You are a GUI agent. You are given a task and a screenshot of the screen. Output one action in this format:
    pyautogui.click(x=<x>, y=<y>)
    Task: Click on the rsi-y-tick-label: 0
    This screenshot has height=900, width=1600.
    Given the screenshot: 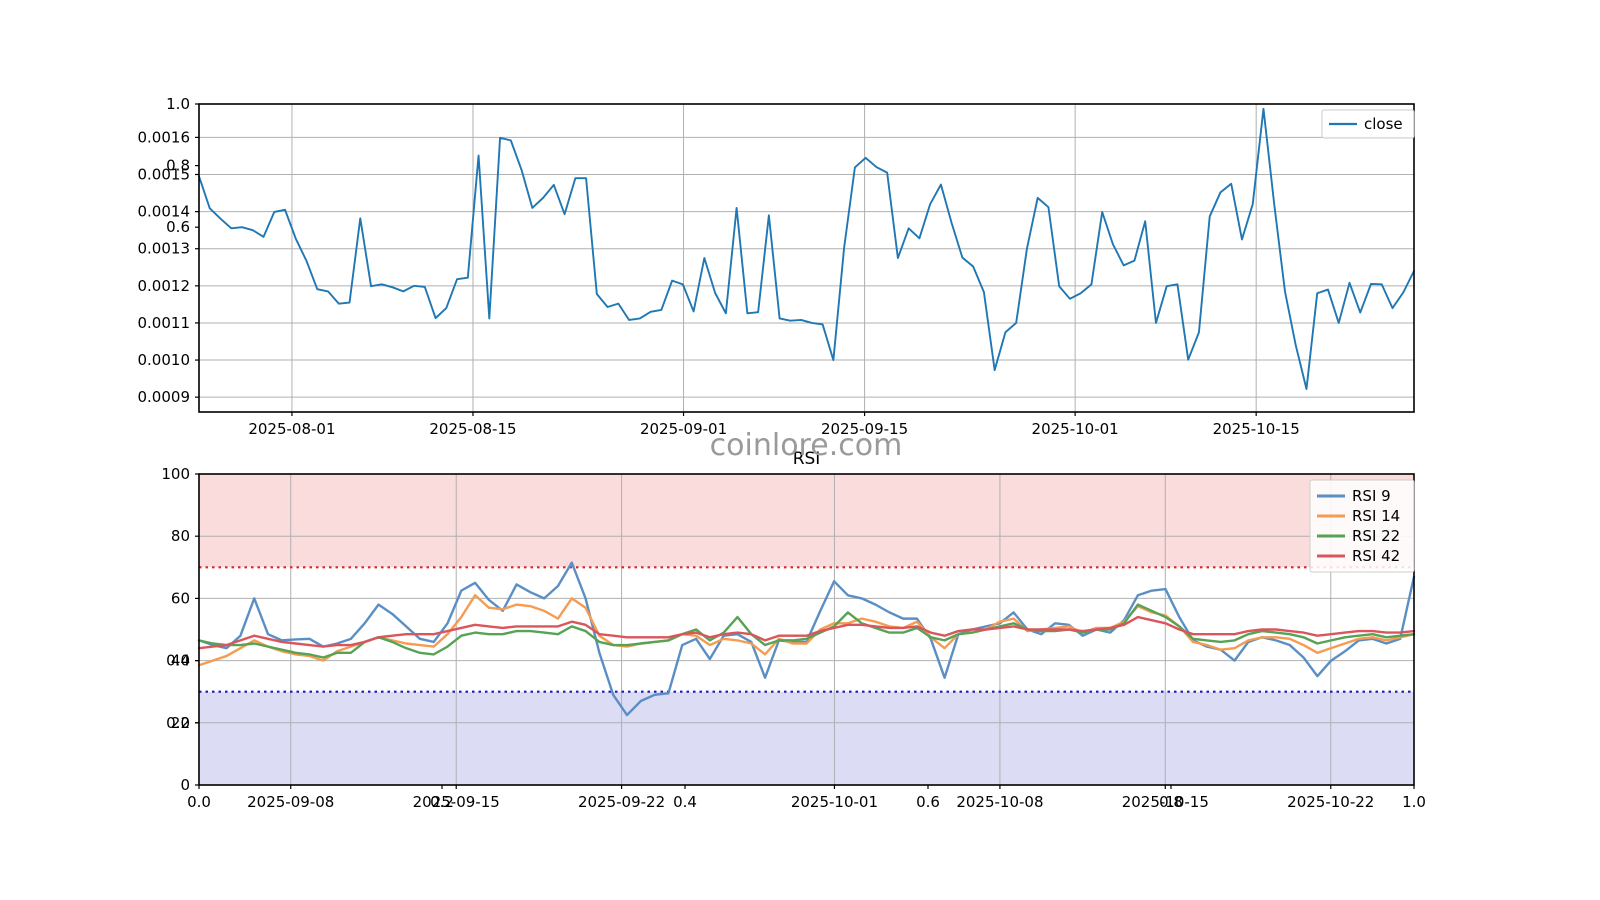 What is the action you would take?
    pyautogui.click(x=185, y=785)
    